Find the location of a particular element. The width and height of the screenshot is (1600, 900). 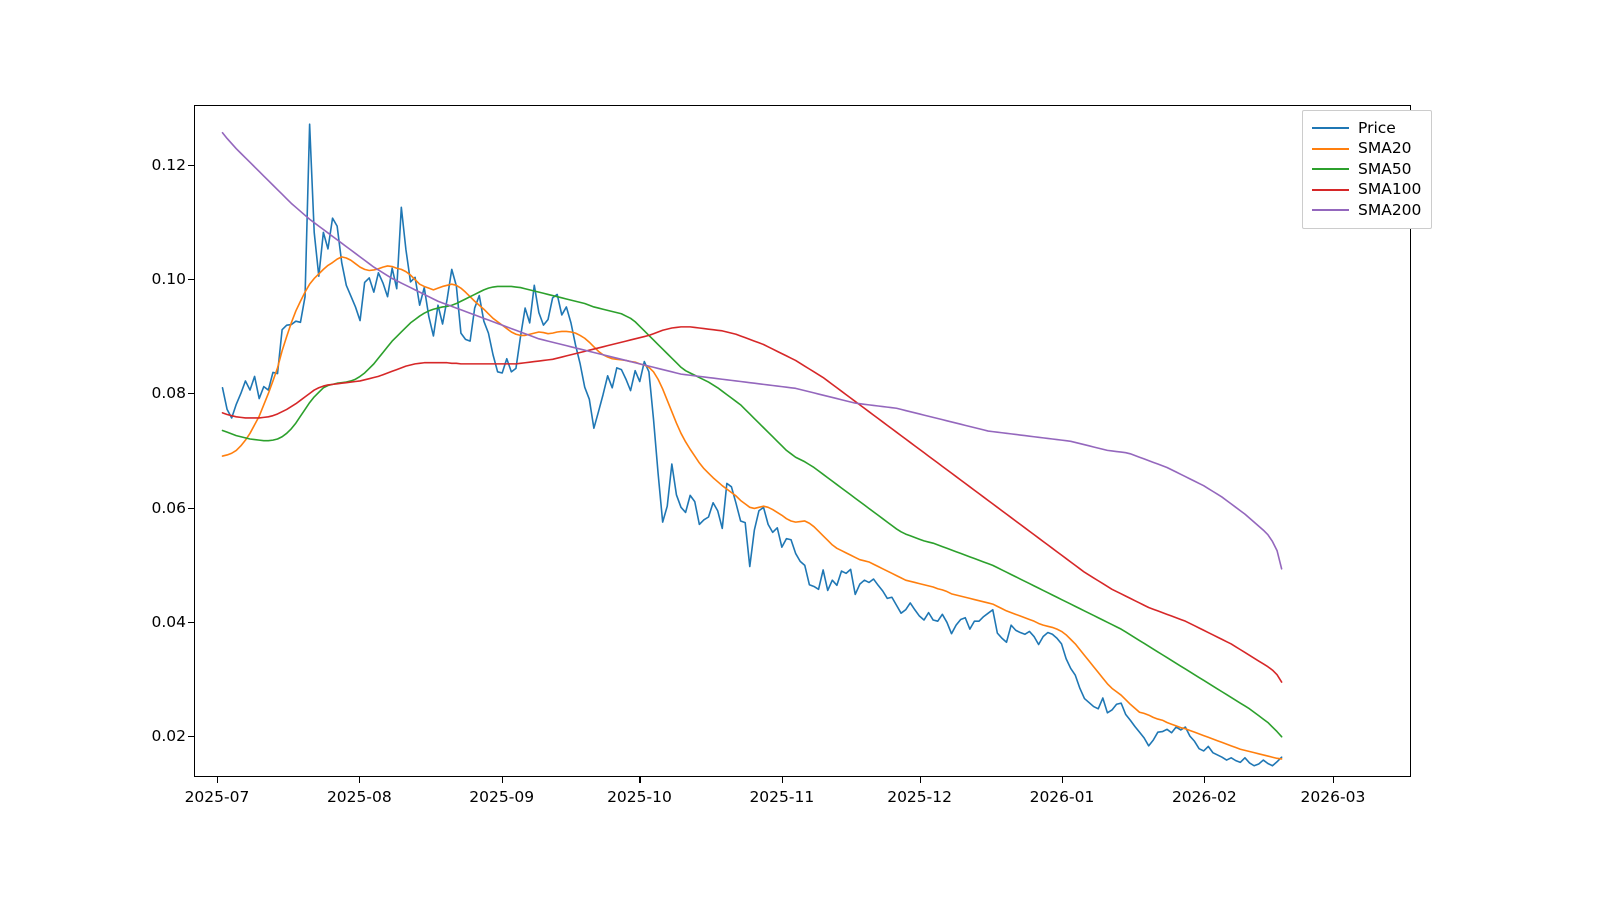

legend-item-sma50: SMA50 is located at coordinates (1366, 169).